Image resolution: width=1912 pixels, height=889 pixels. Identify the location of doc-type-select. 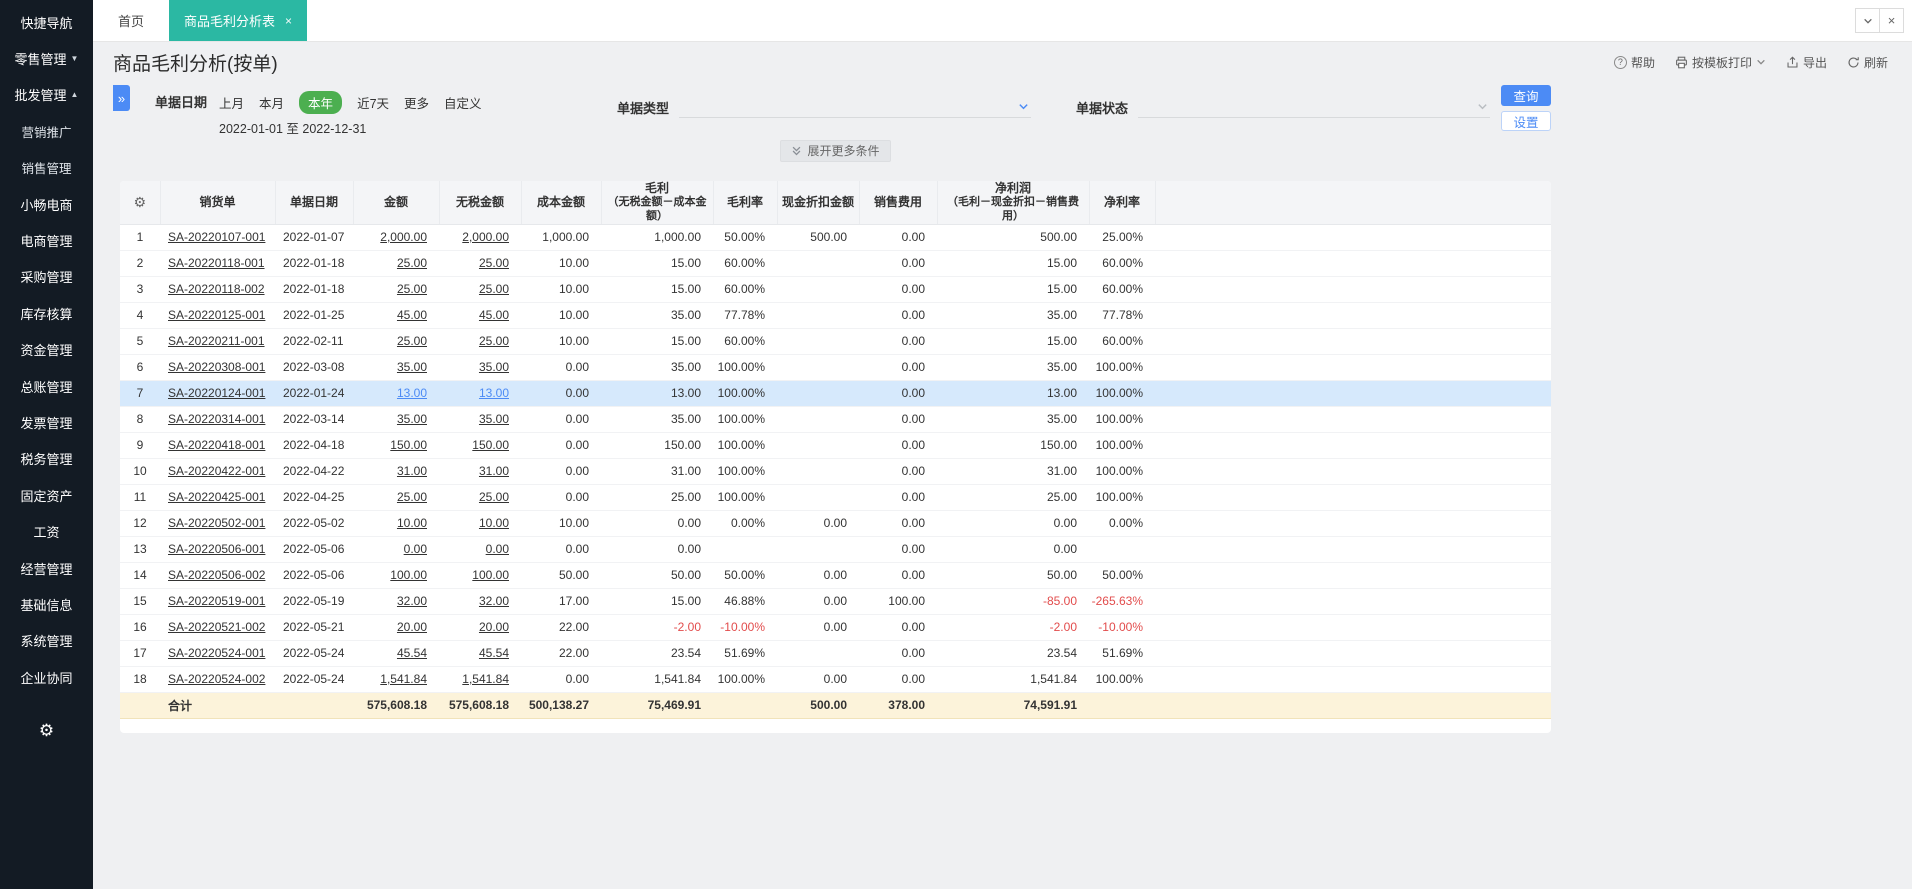
(855, 107).